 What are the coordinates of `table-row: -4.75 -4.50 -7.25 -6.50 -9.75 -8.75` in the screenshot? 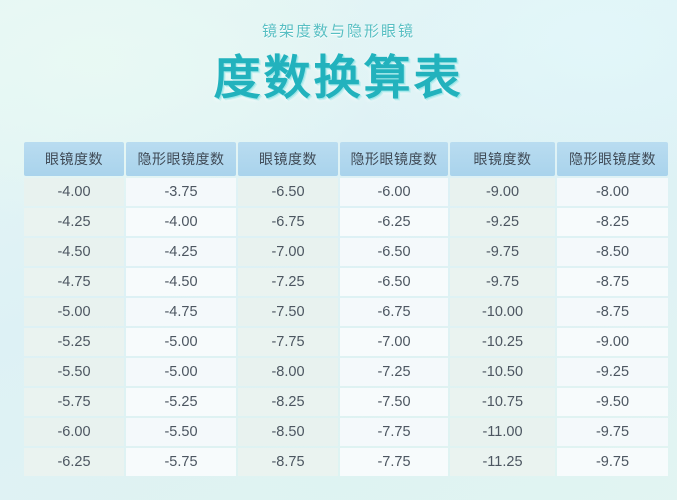 It's located at (346, 282).